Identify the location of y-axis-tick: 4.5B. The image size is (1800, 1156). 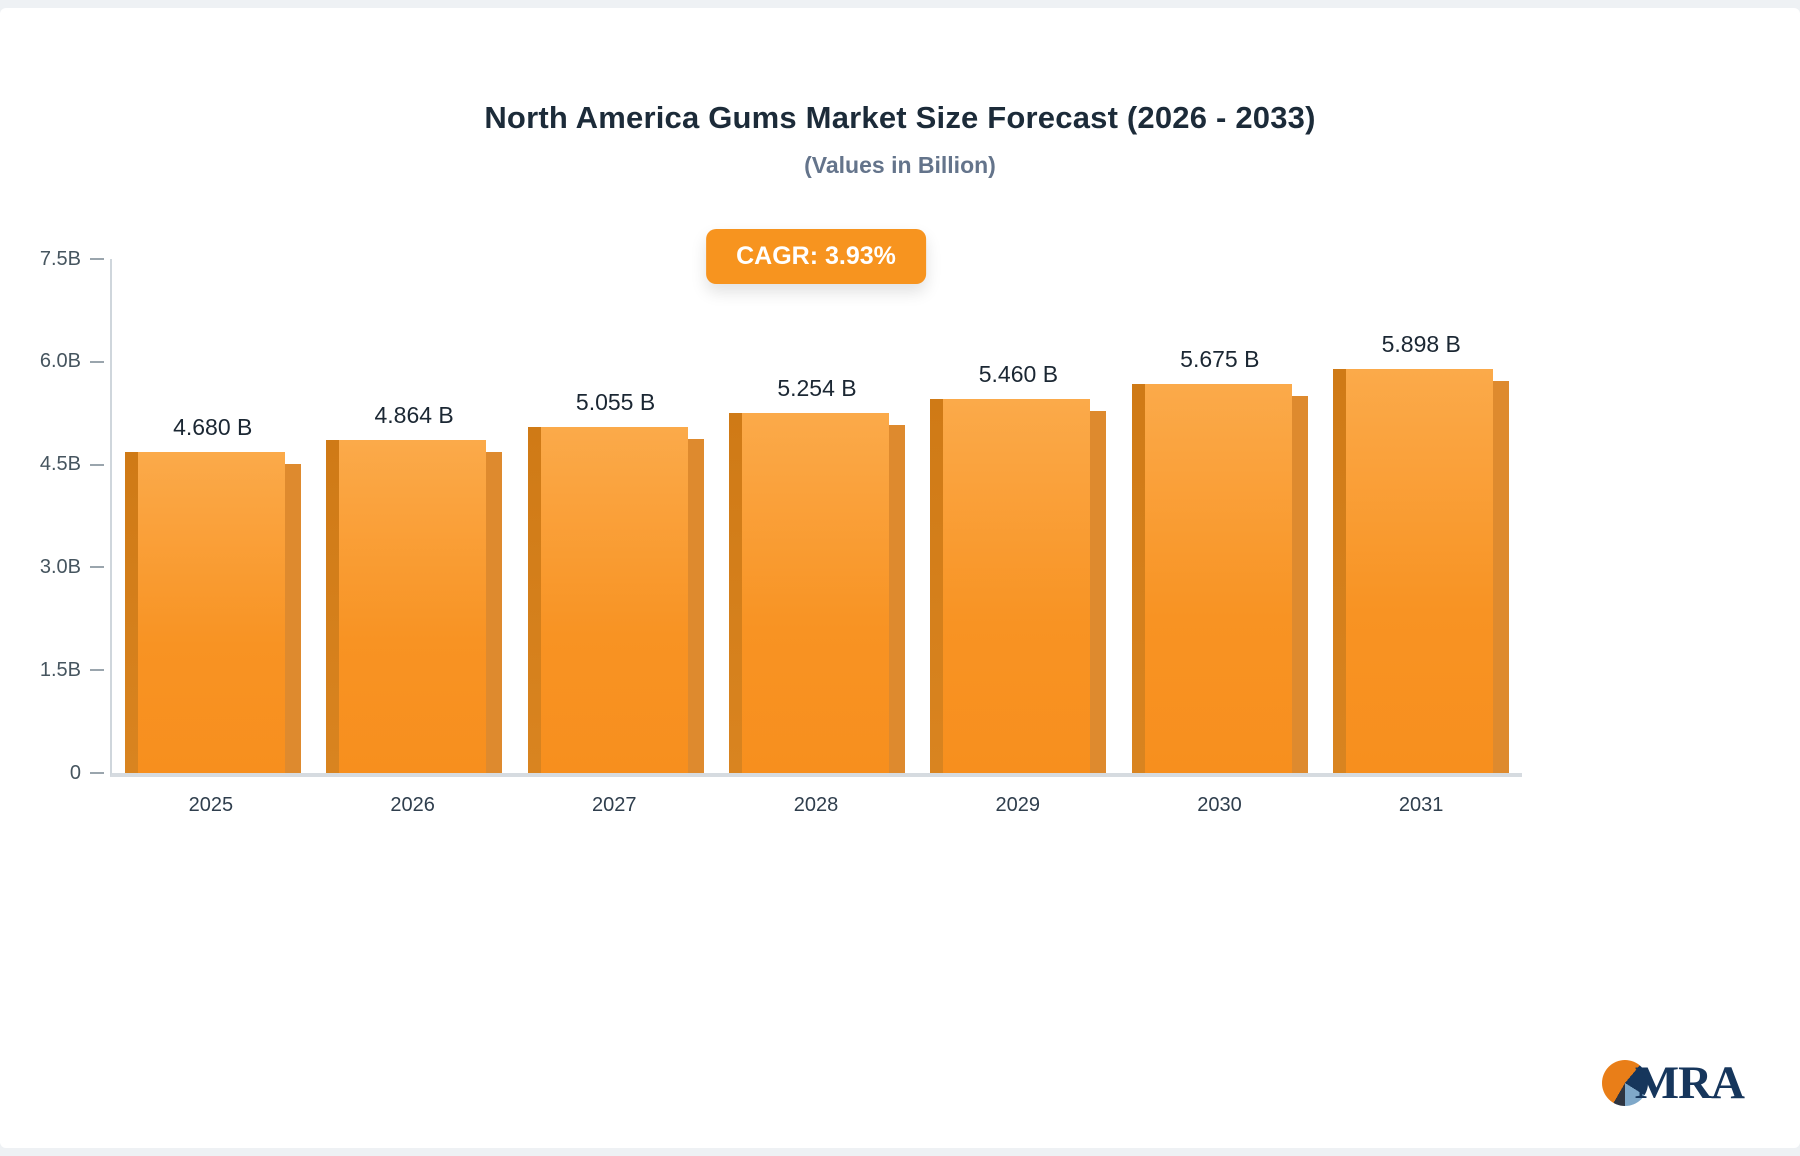
(56, 464).